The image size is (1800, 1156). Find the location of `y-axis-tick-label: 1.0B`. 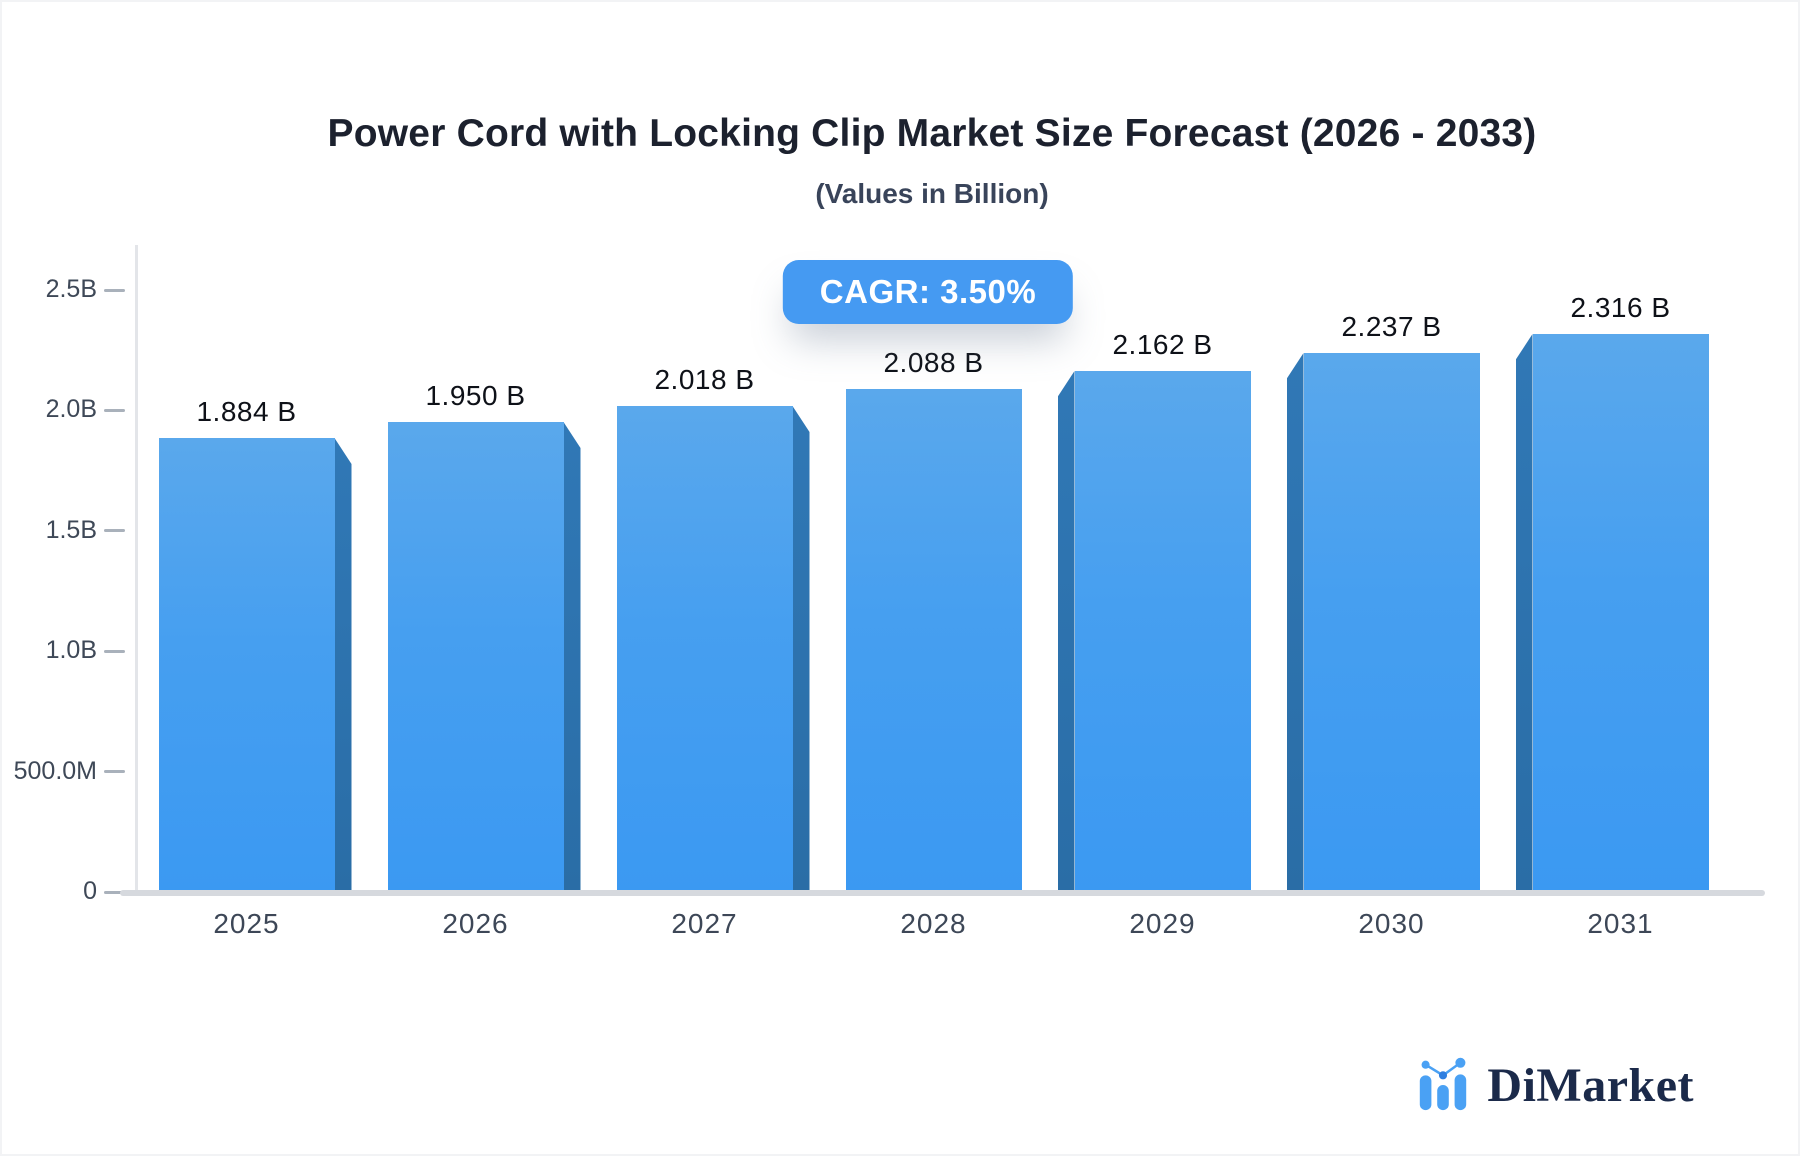

y-axis-tick-label: 1.0B is located at coordinates (71, 650).